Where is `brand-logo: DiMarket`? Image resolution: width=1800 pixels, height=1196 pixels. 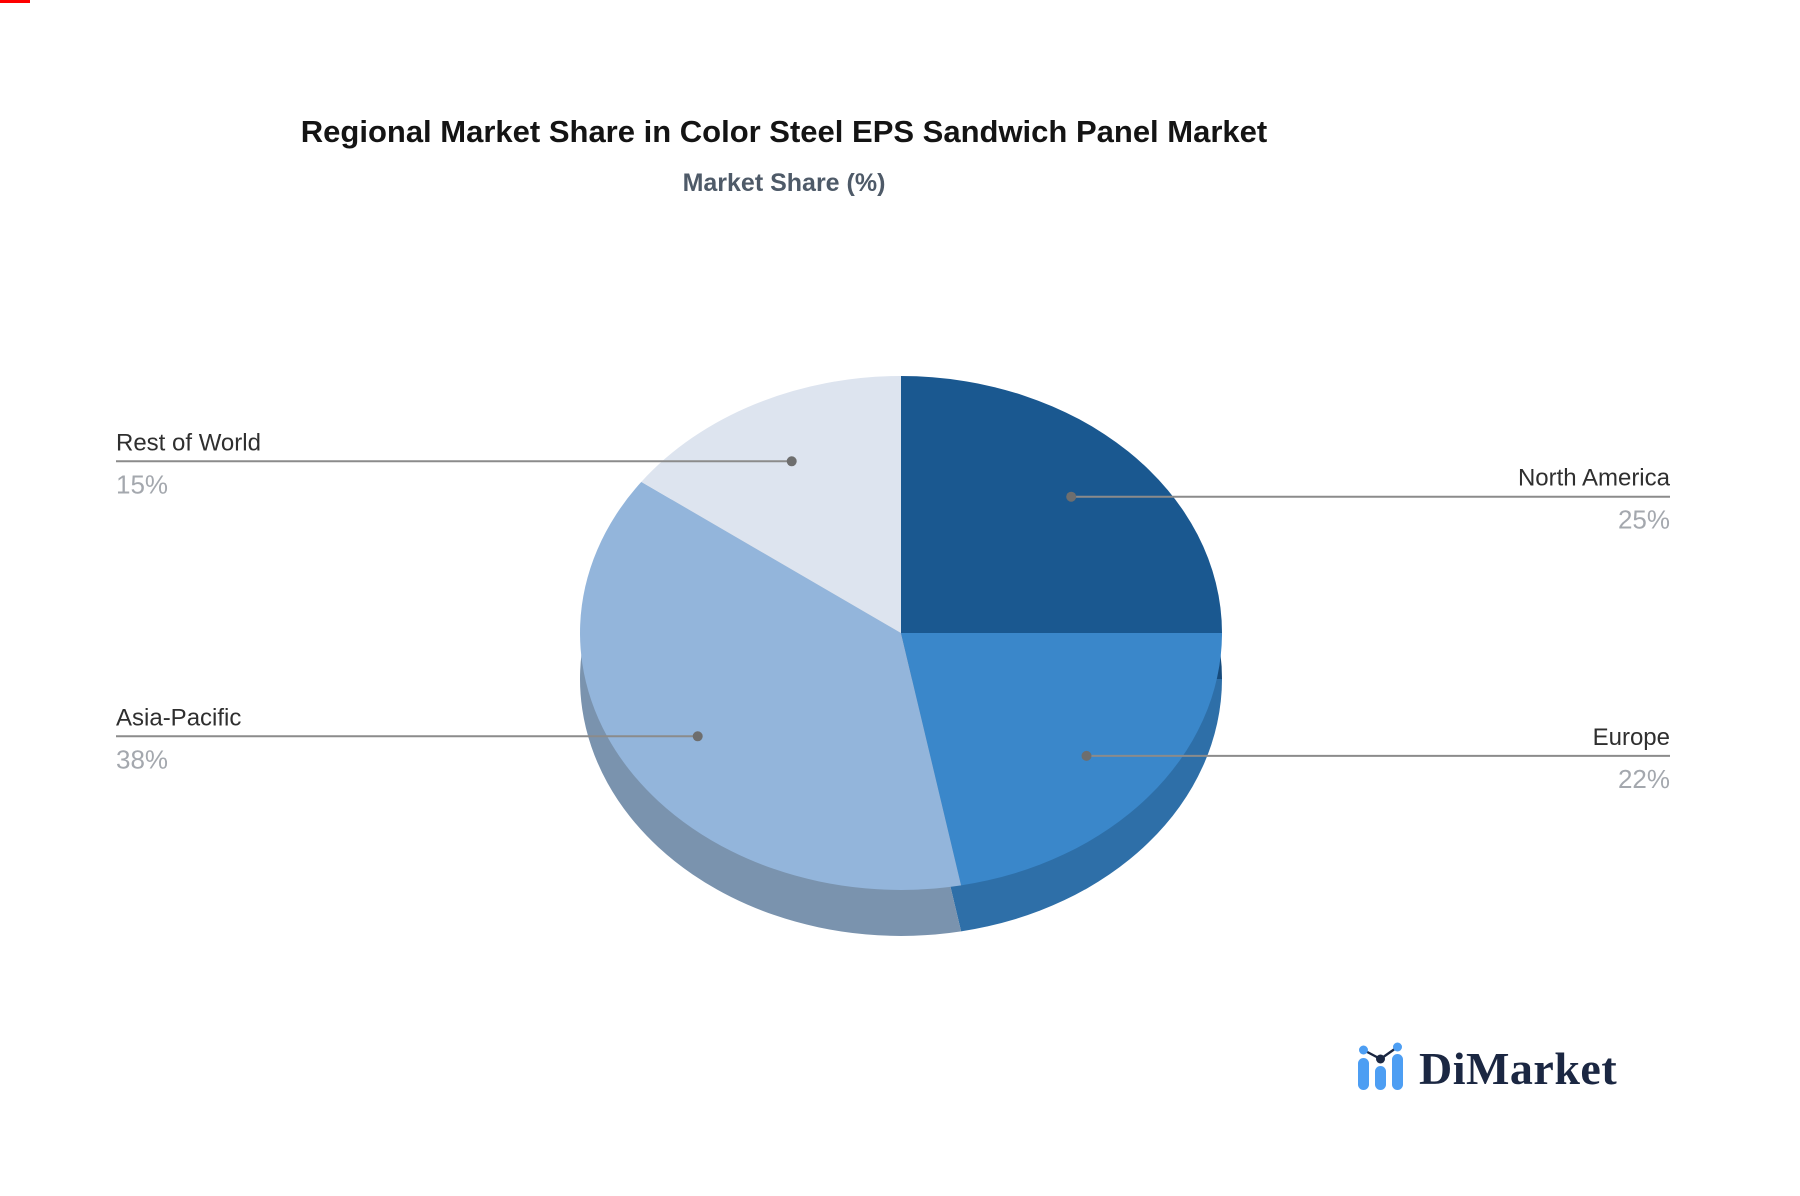
brand-logo: DiMarket is located at coordinates (1487, 1068).